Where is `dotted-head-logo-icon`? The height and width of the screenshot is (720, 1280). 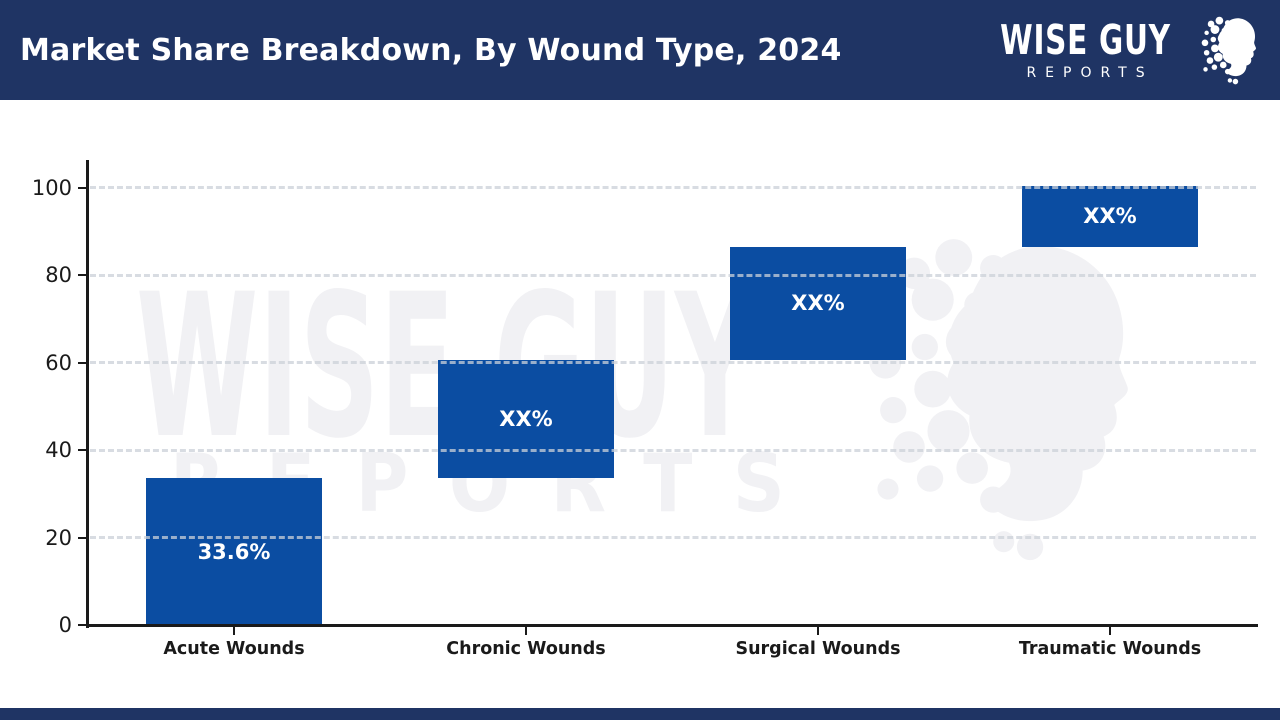 dotted-head-logo-icon is located at coordinates (1231, 50).